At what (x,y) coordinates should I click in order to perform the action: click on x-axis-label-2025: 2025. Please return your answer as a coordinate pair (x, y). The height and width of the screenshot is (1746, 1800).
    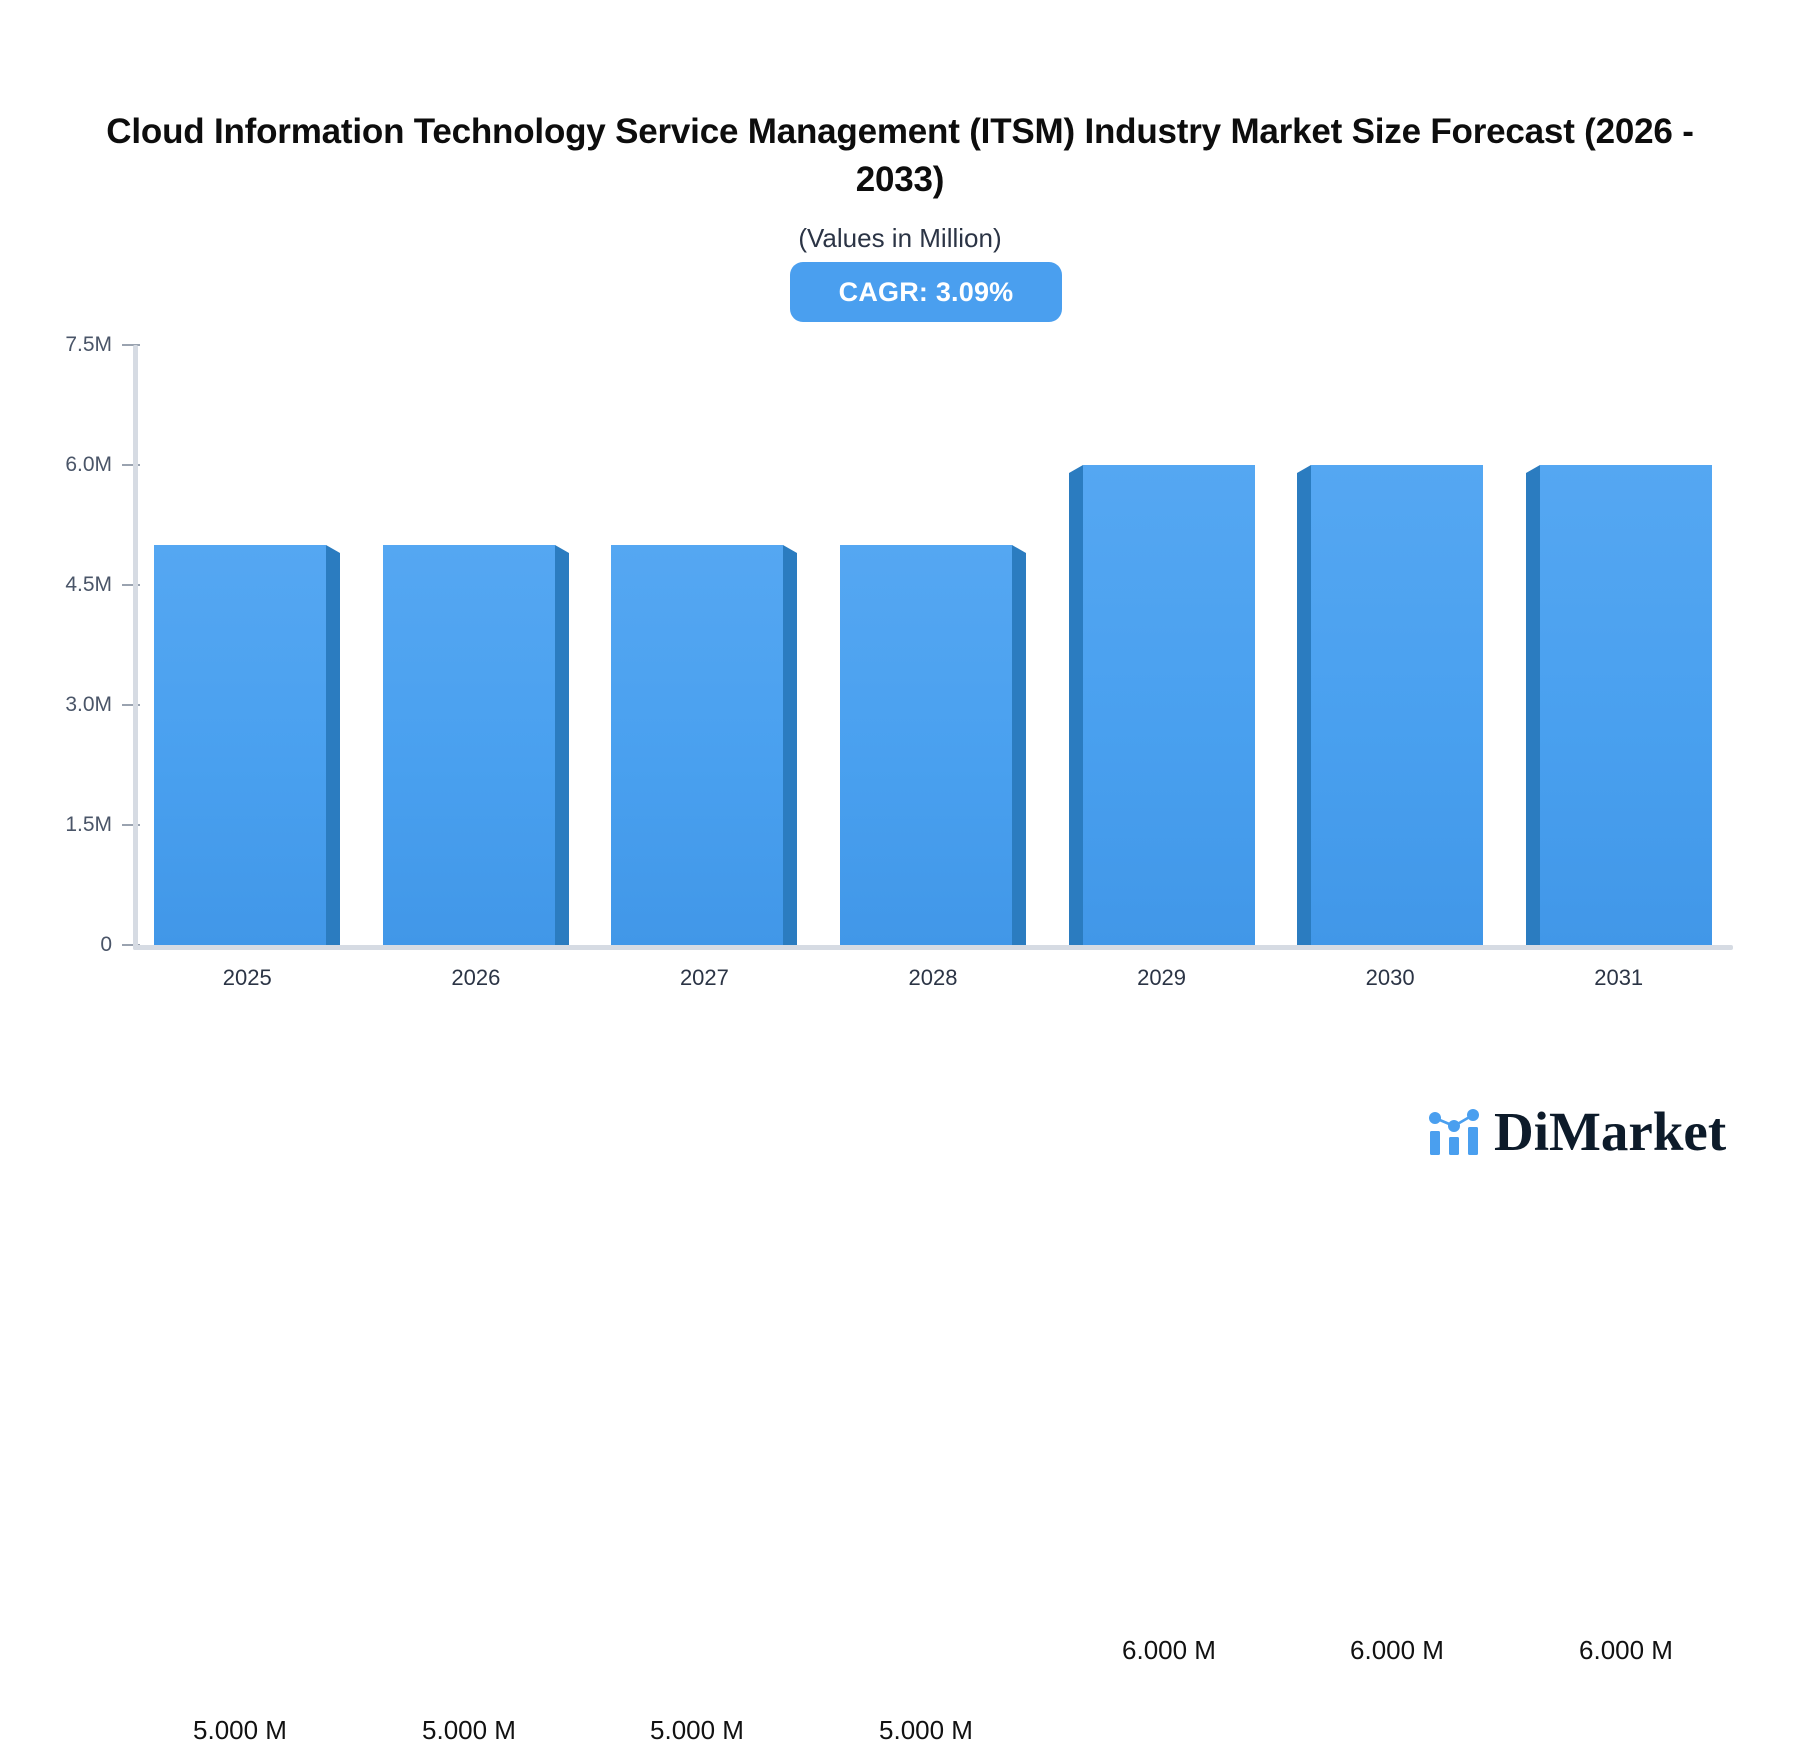
    Looking at the image, I should click on (247, 977).